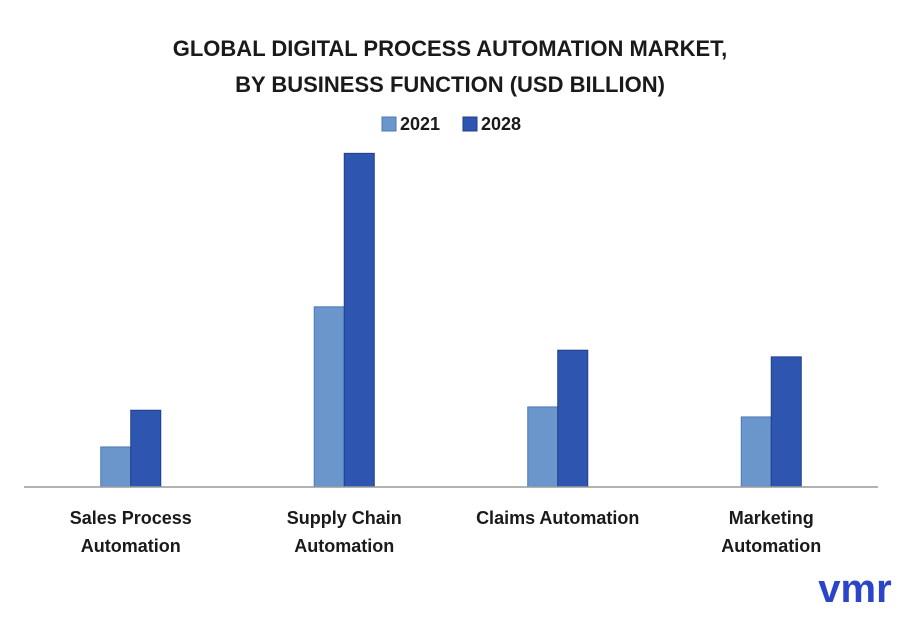  I want to click on category-label-0-line-0: Sales Process, so click(131, 518).